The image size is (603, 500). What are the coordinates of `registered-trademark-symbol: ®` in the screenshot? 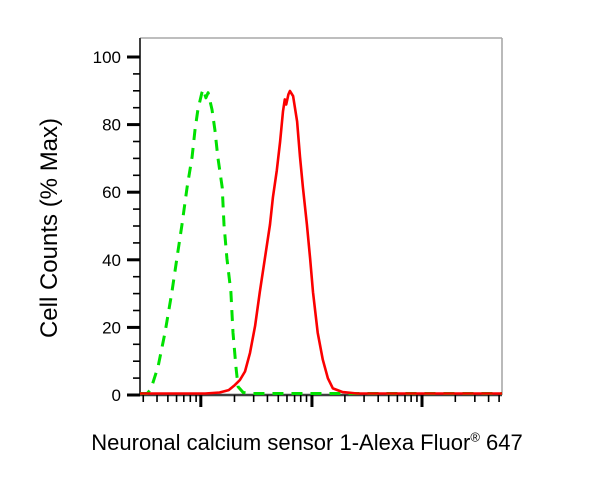 It's located at (475, 437).